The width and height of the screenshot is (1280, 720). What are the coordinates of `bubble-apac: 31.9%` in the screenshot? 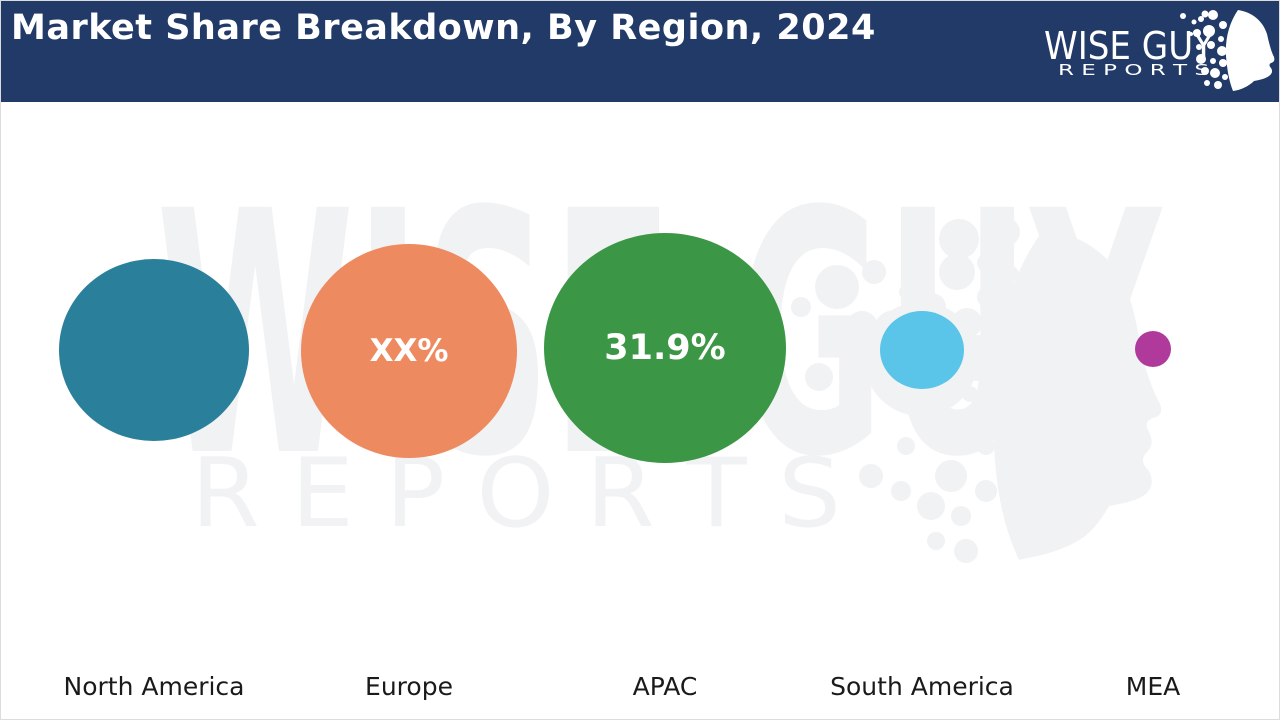 It's located at (665, 348).